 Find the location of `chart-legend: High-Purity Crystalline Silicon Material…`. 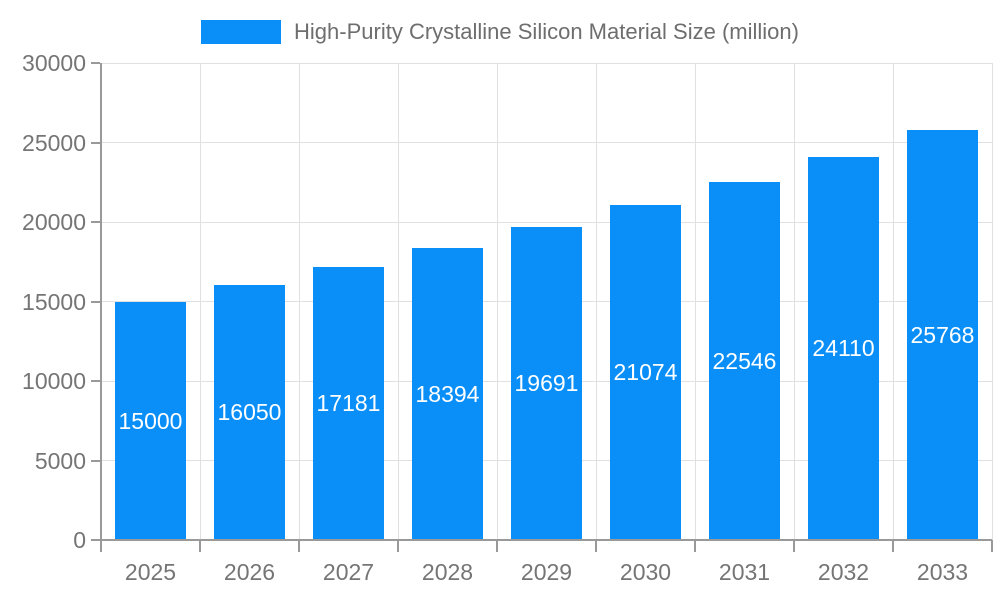

chart-legend: High-Purity Crystalline Silicon Material… is located at coordinates (500, 32).